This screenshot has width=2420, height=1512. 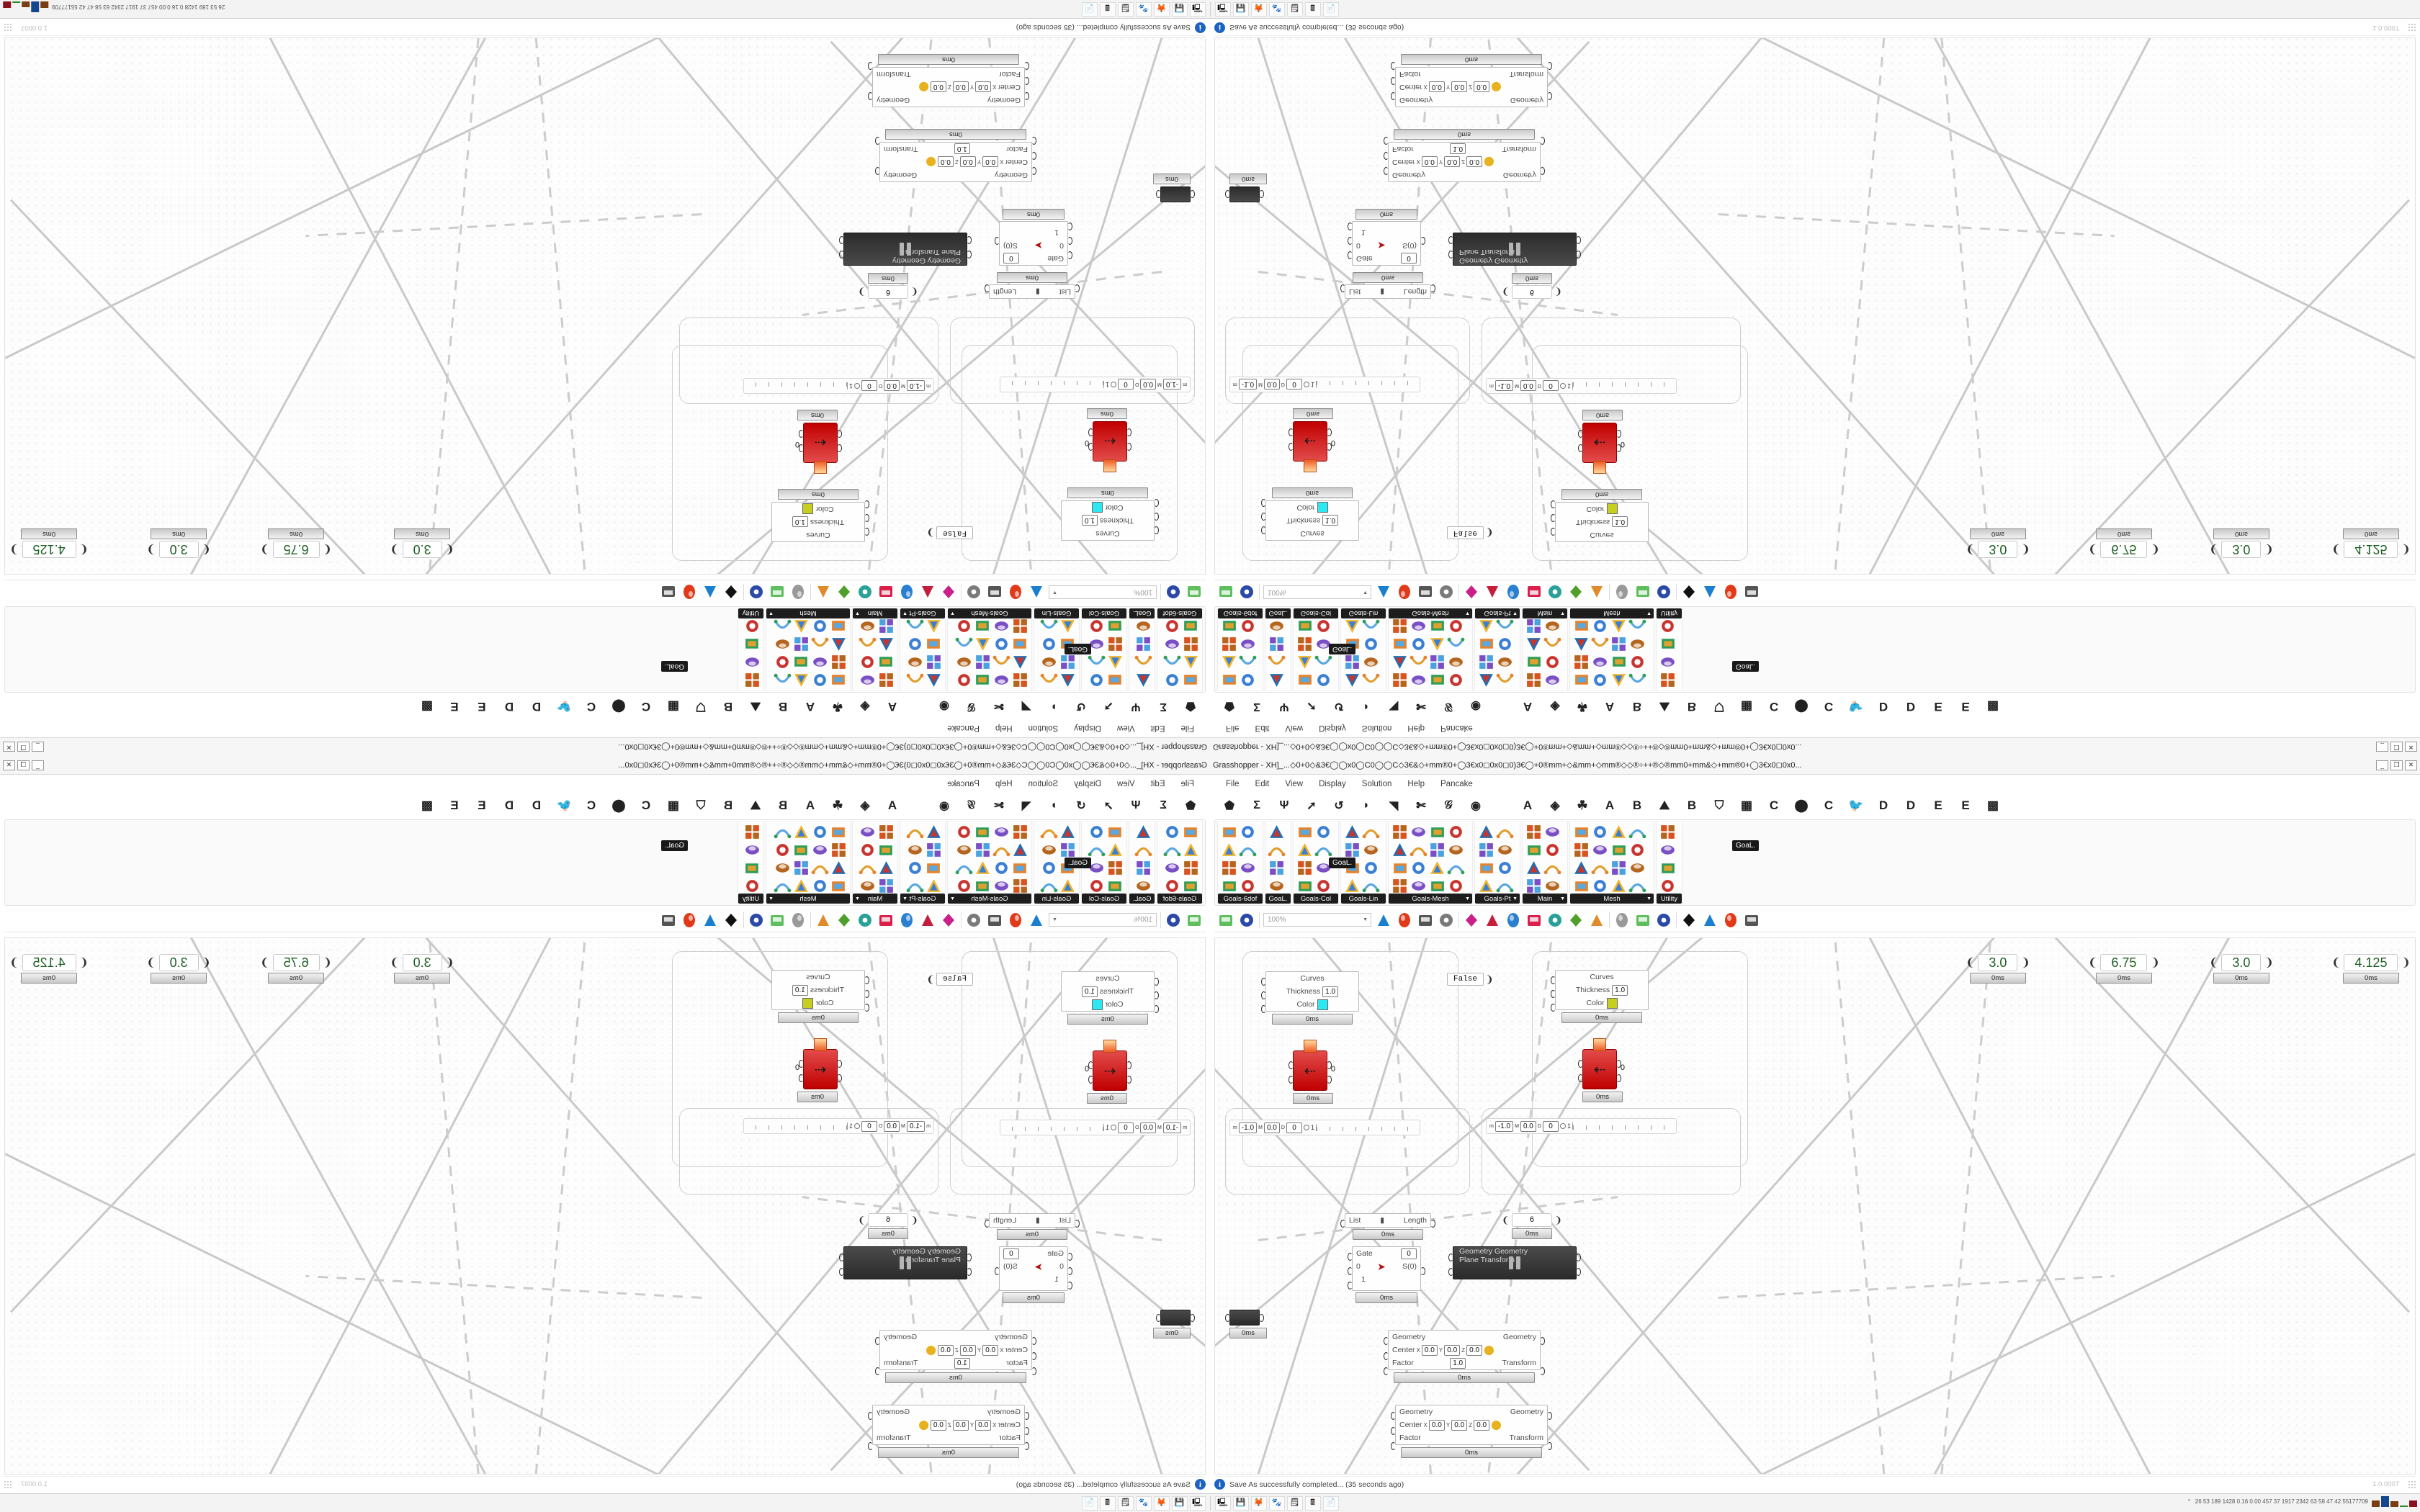 I want to click on boolean-toggle: False ❩, so click(x=1470, y=532).